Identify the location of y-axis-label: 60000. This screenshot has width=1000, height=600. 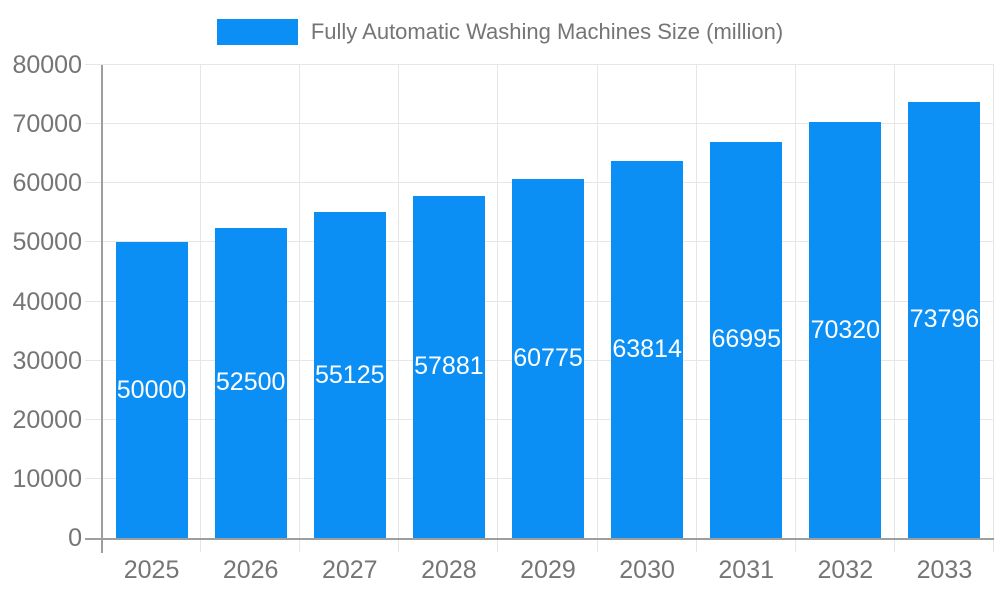
(47, 183).